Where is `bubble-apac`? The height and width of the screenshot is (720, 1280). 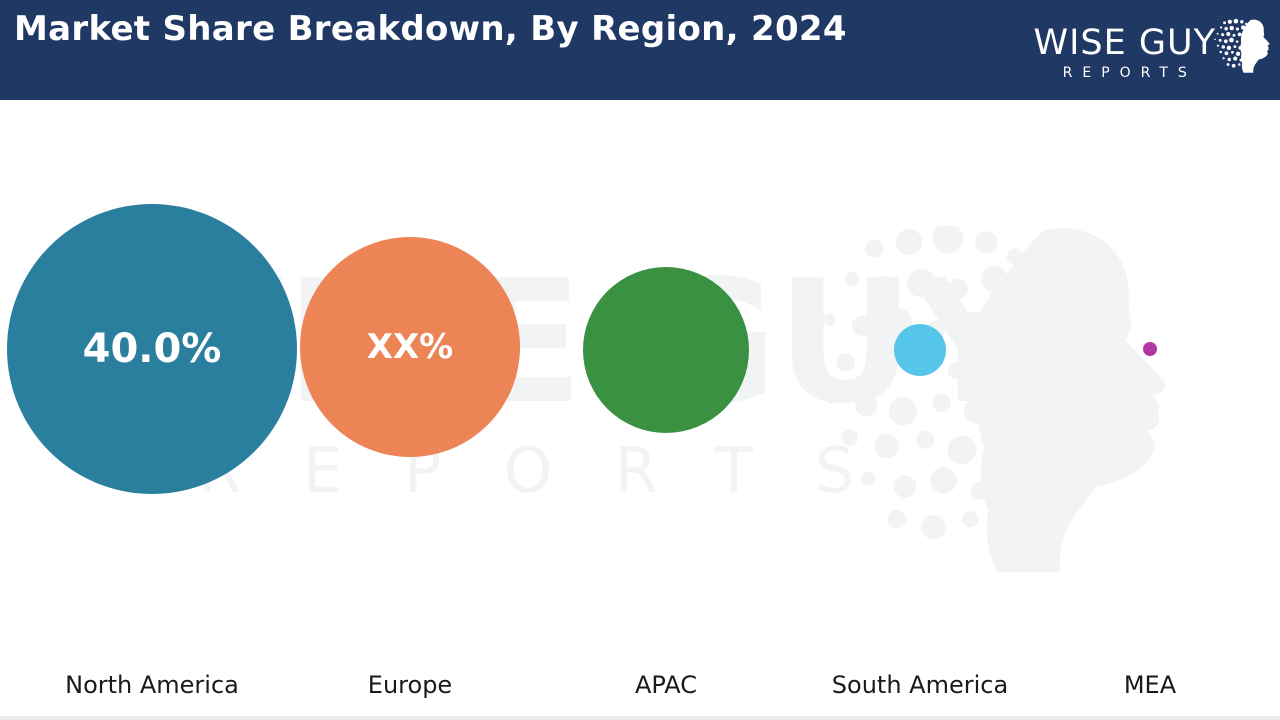 bubble-apac is located at coordinates (666, 350).